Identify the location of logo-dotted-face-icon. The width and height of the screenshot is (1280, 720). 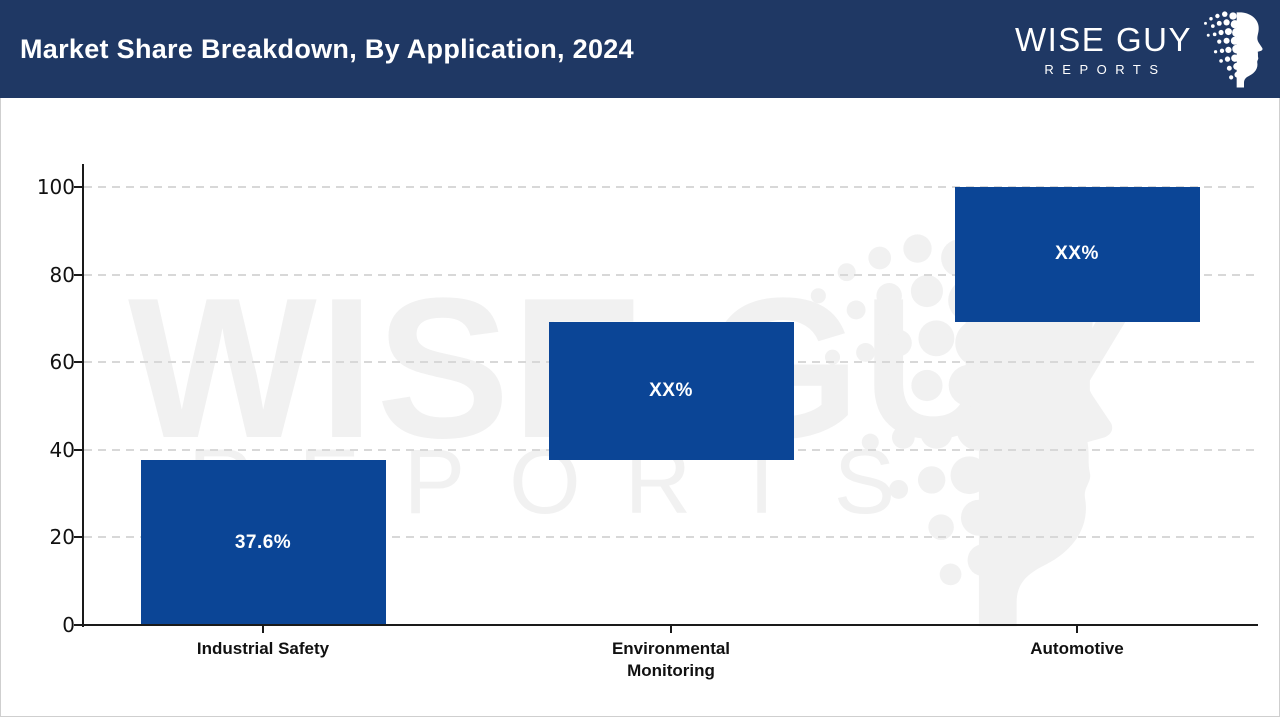
(1233, 49).